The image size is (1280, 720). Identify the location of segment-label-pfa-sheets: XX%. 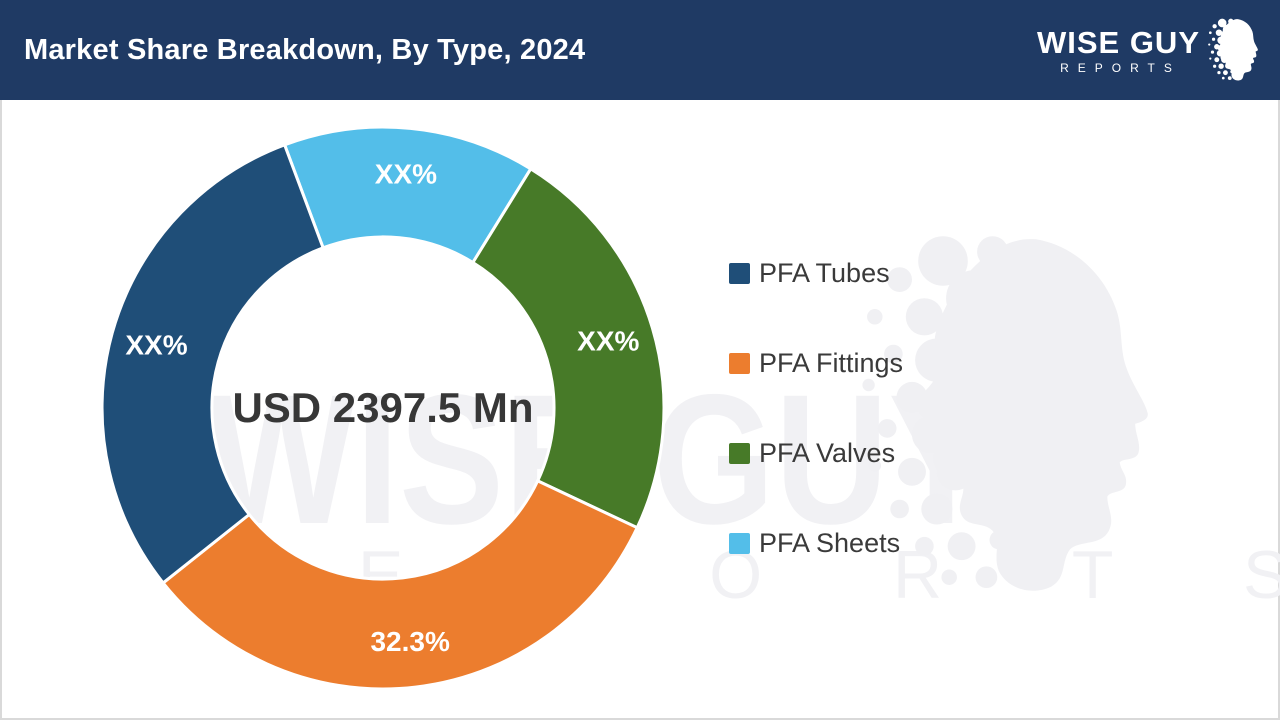
(406, 174).